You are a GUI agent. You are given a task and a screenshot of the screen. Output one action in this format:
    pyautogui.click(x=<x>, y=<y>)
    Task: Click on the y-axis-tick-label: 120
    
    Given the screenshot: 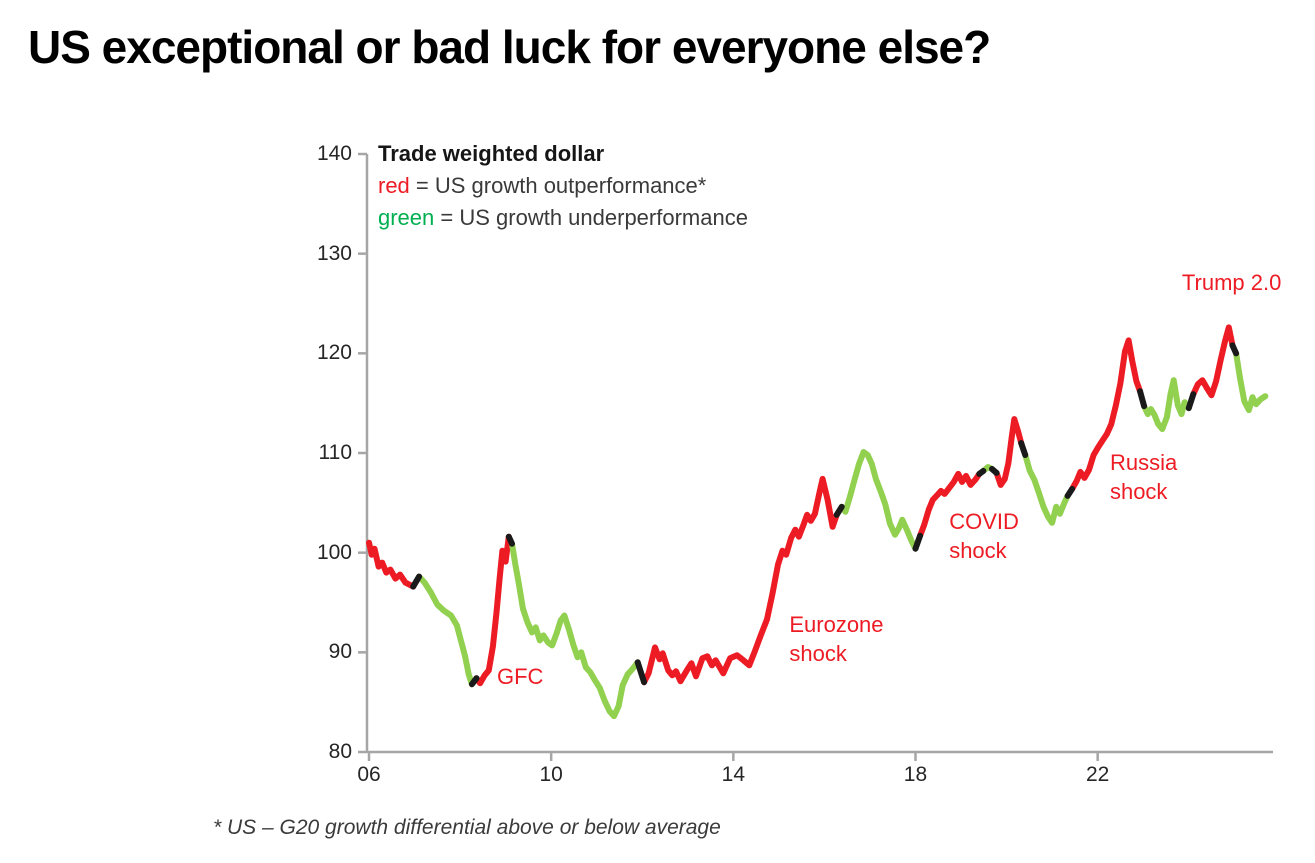 What is the action you would take?
    pyautogui.click(x=334, y=353)
    